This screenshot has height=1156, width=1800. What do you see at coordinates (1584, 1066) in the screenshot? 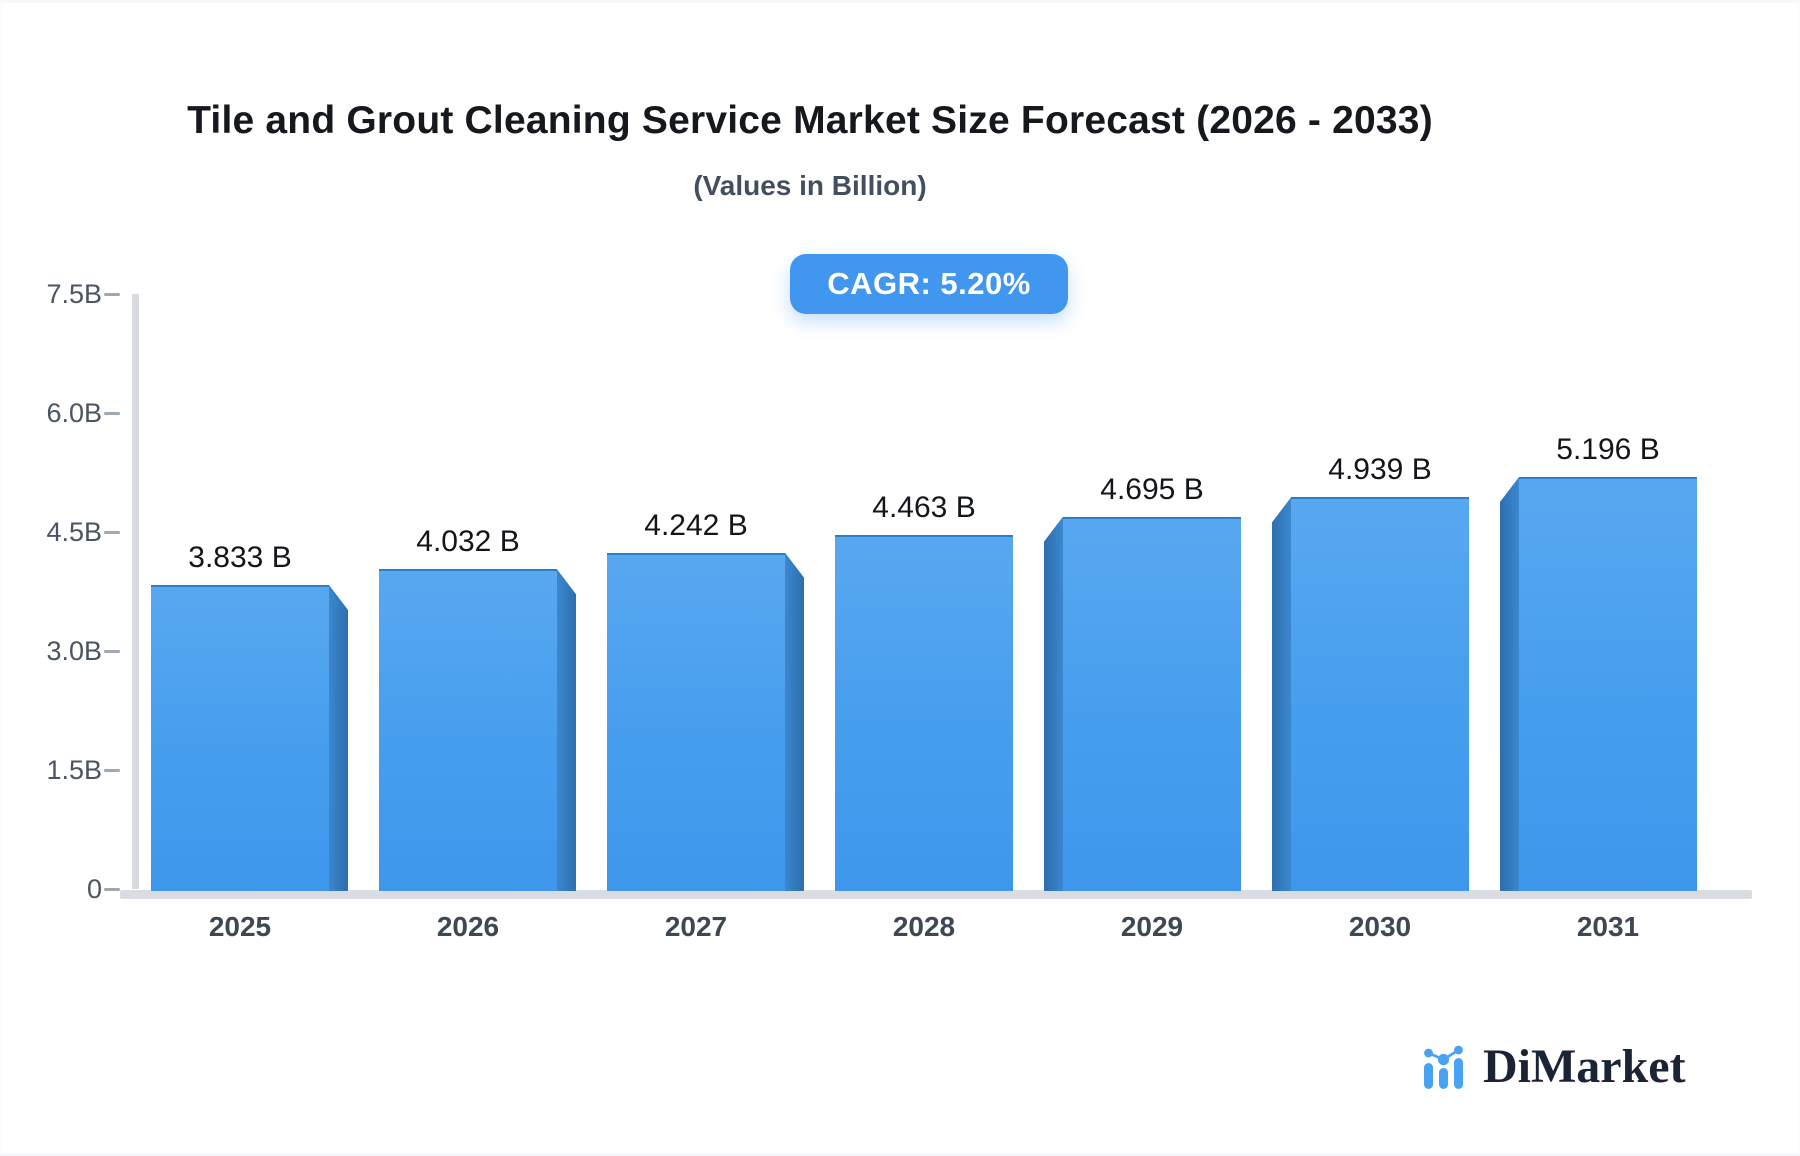
I see `brand-name: DiMarket` at bounding box center [1584, 1066].